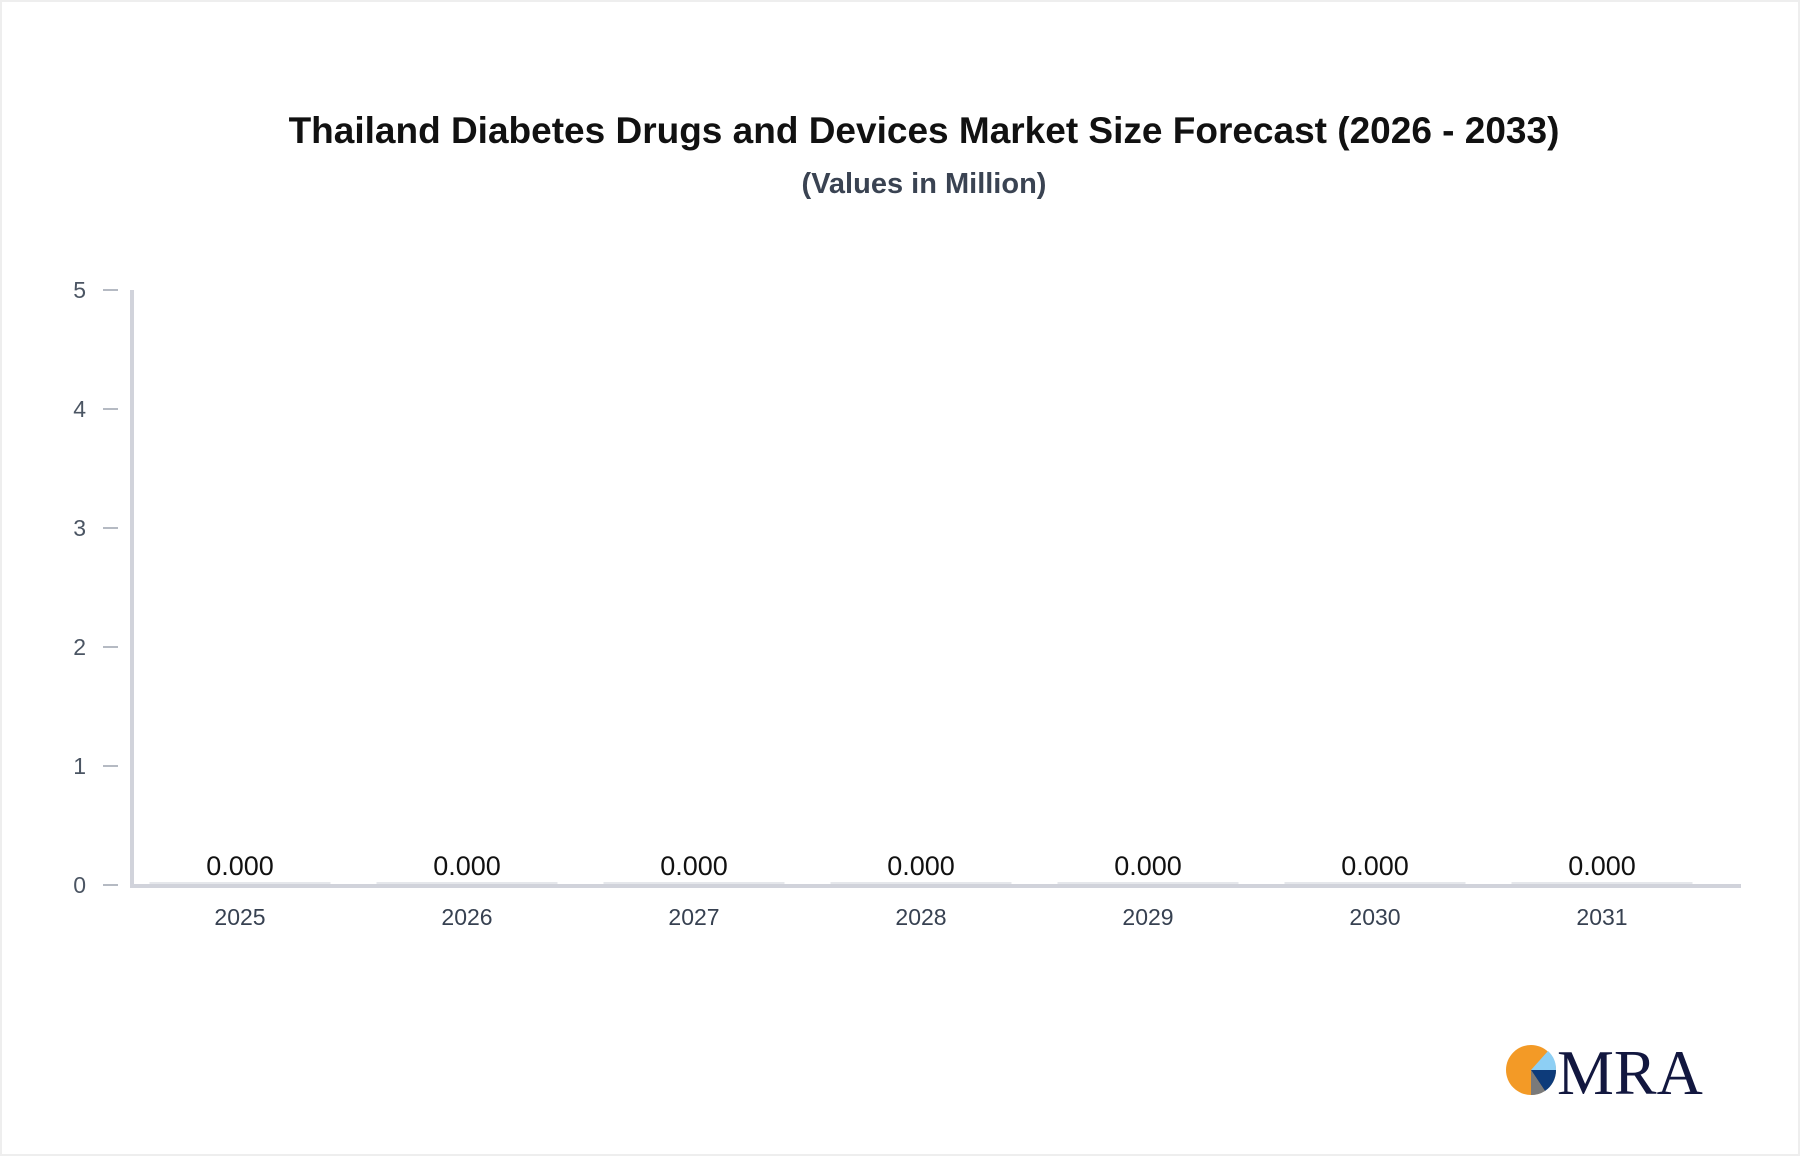 This screenshot has height=1156, width=1800. I want to click on x-tick-label: 2026, so click(466, 917).